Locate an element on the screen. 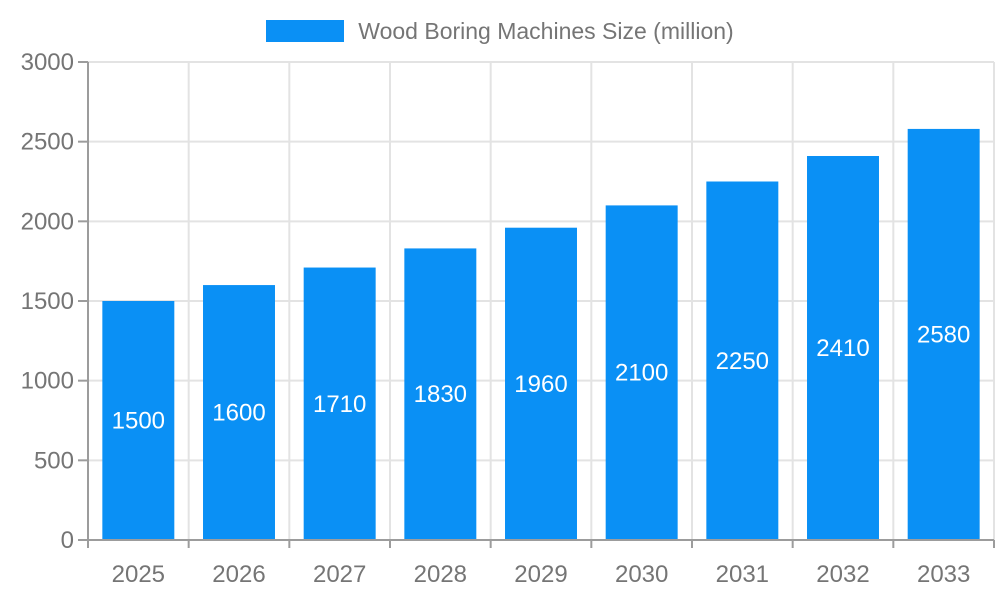 This screenshot has height=600, width=1000. bar-value-label: 2410 is located at coordinates (842, 348).